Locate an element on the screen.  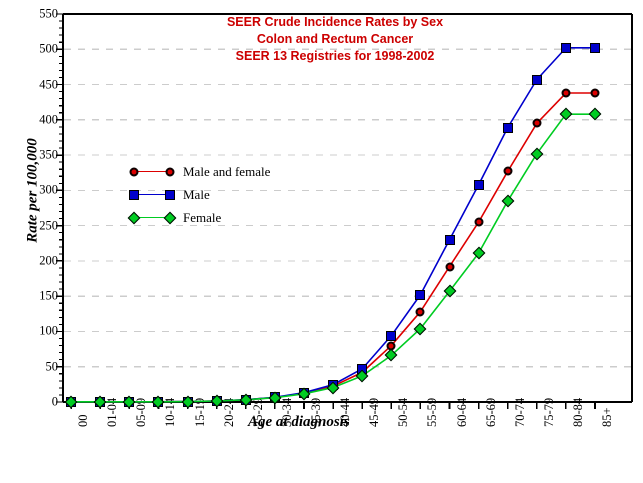
y-tick-label: 550 is located at coordinates (48, 13).